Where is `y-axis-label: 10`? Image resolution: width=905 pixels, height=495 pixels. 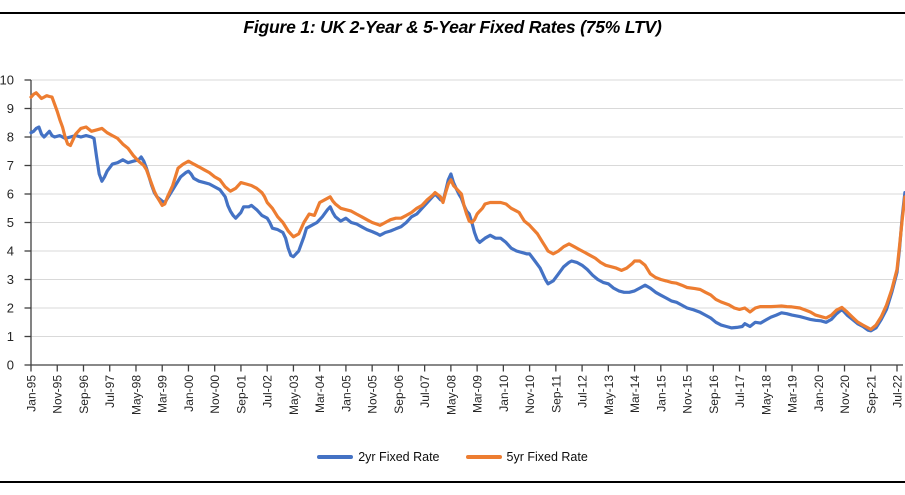
y-axis-label: 10 is located at coordinates (7, 80).